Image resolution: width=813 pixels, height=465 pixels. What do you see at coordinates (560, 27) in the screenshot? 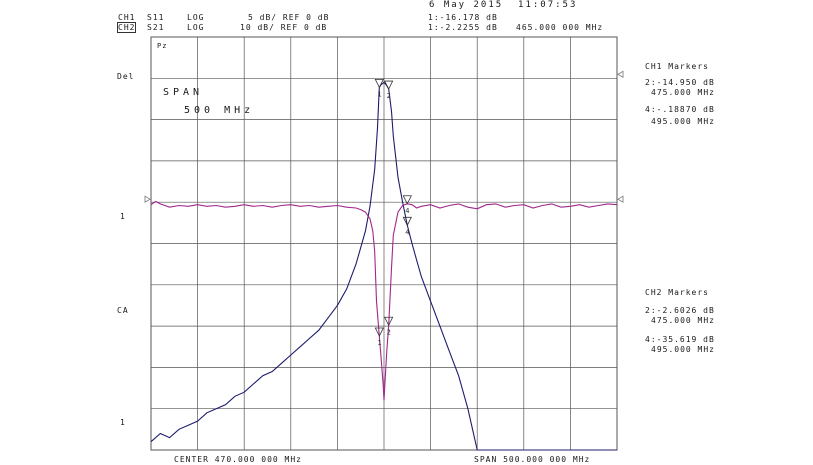
I see `ch2-marker-freq: 465.000 000 MHz` at bounding box center [560, 27].